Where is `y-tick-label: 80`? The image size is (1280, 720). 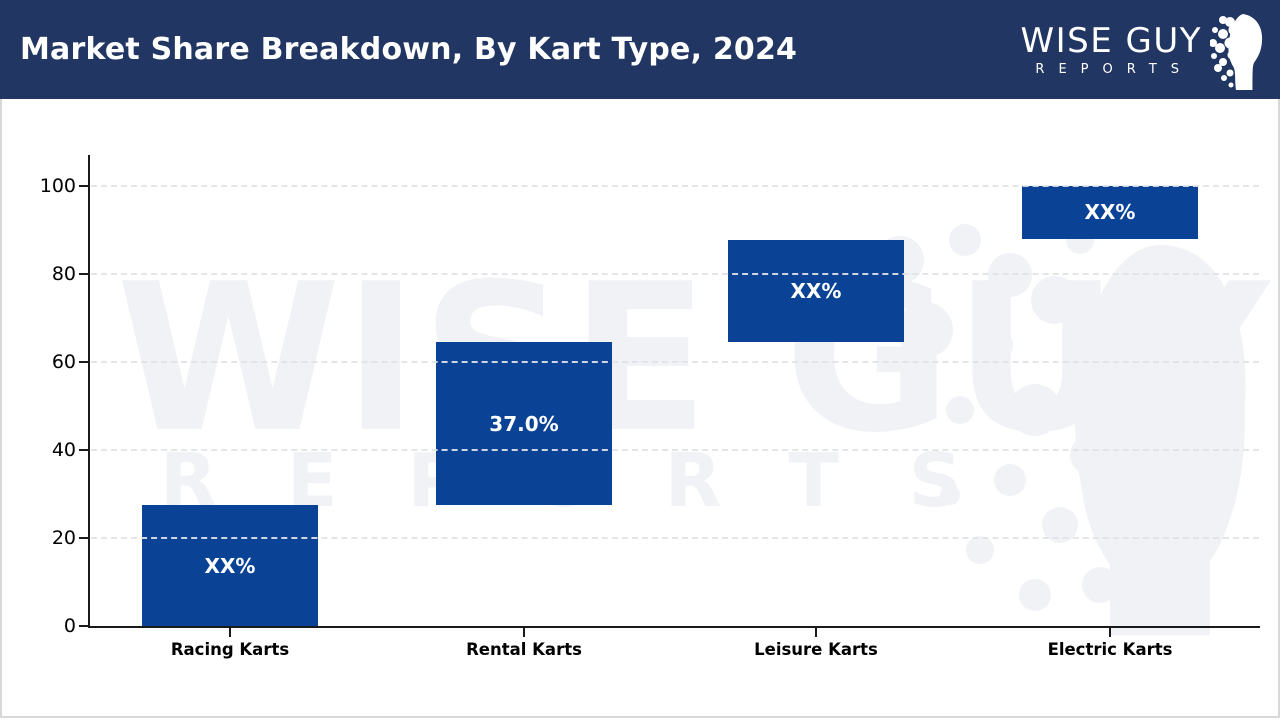 y-tick-label: 80 is located at coordinates (63, 274).